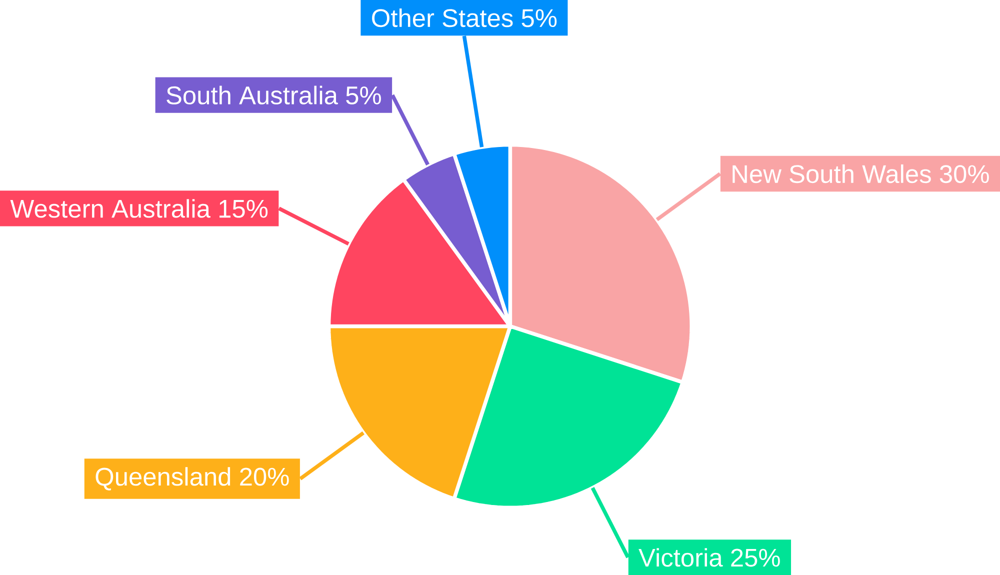 The height and width of the screenshot is (575, 1000). Describe the element at coordinates (244, 209) in the screenshot. I see `data-label: 15%` at that location.